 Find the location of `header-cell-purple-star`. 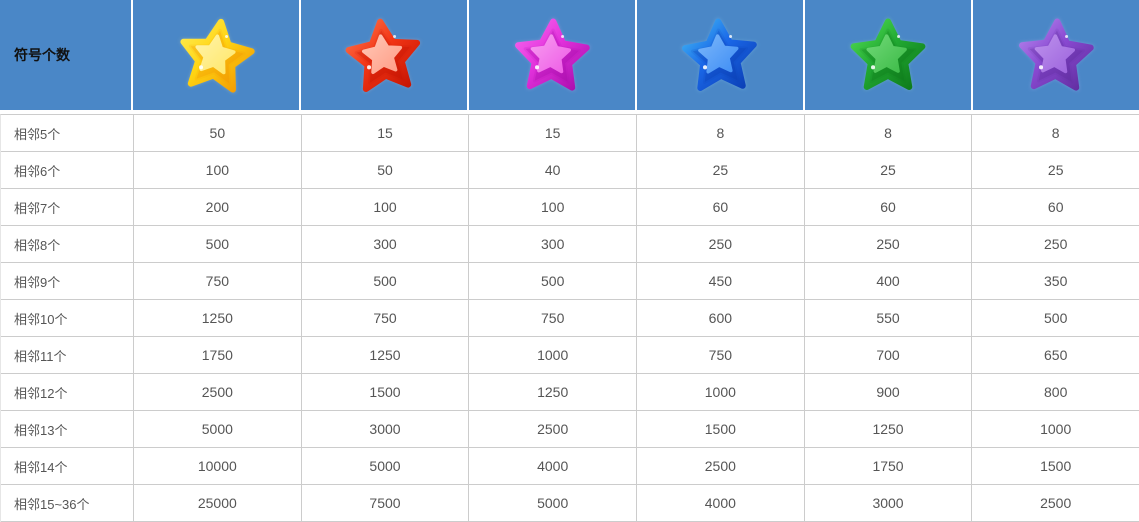

header-cell-purple-star is located at coordinates (1056, 55).